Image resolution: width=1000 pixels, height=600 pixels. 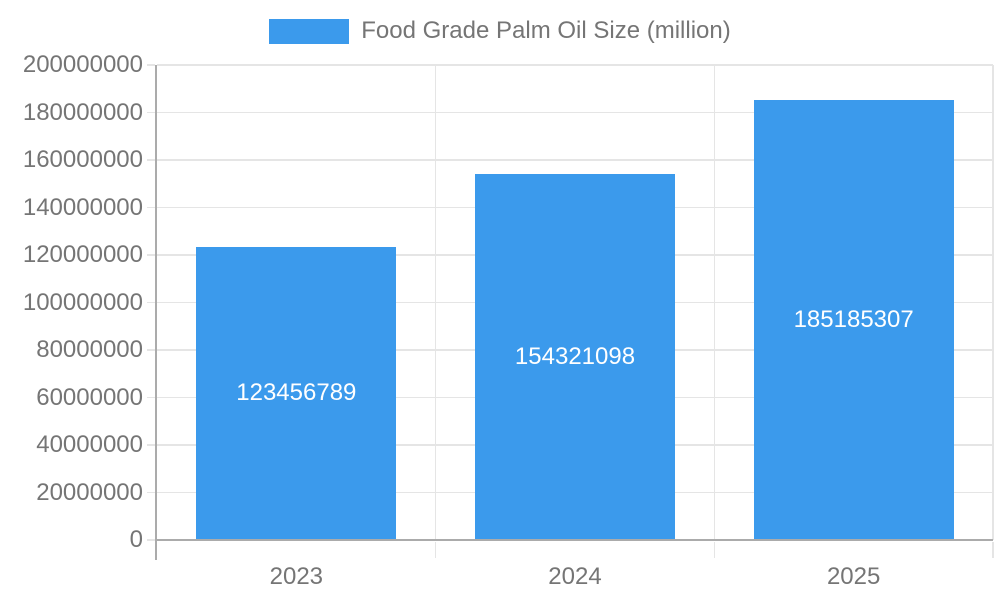 I want to click on bar-value-label: 123456789, so click(x=296, y=393).